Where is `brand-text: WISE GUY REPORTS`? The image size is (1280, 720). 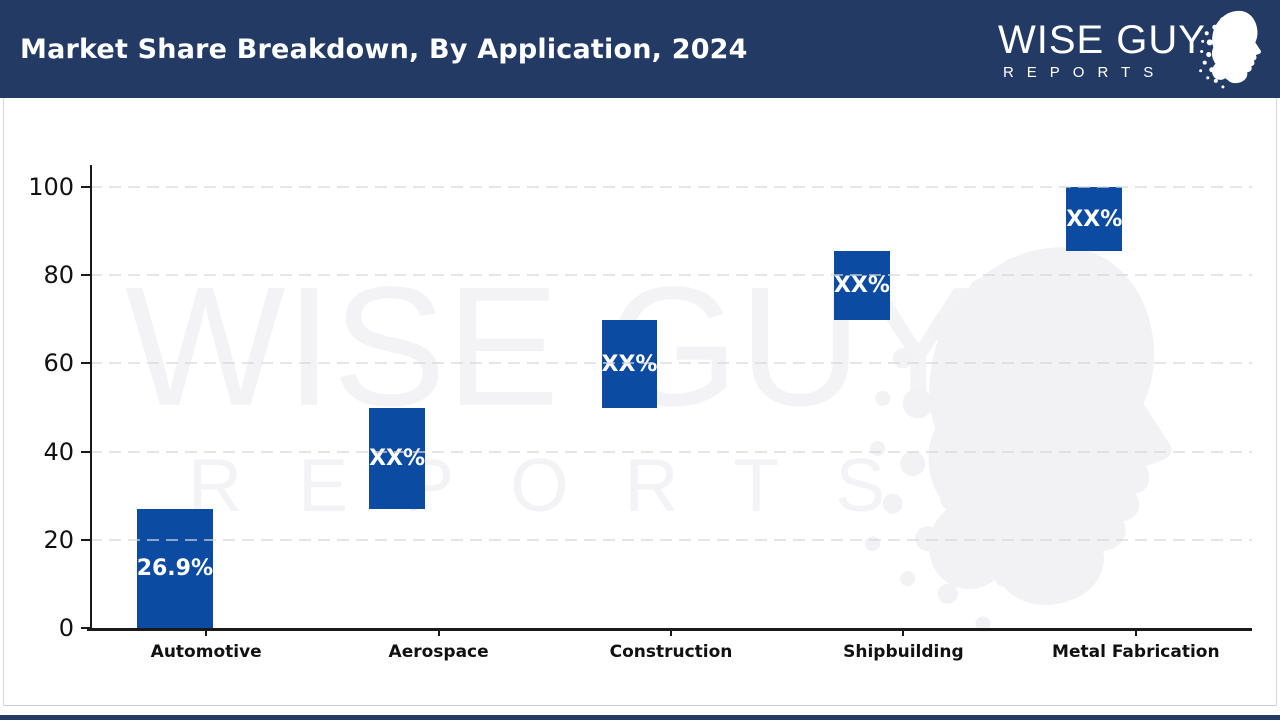 brand-text: WISE GUY REPORTS is located at coordinates (1102, 50).